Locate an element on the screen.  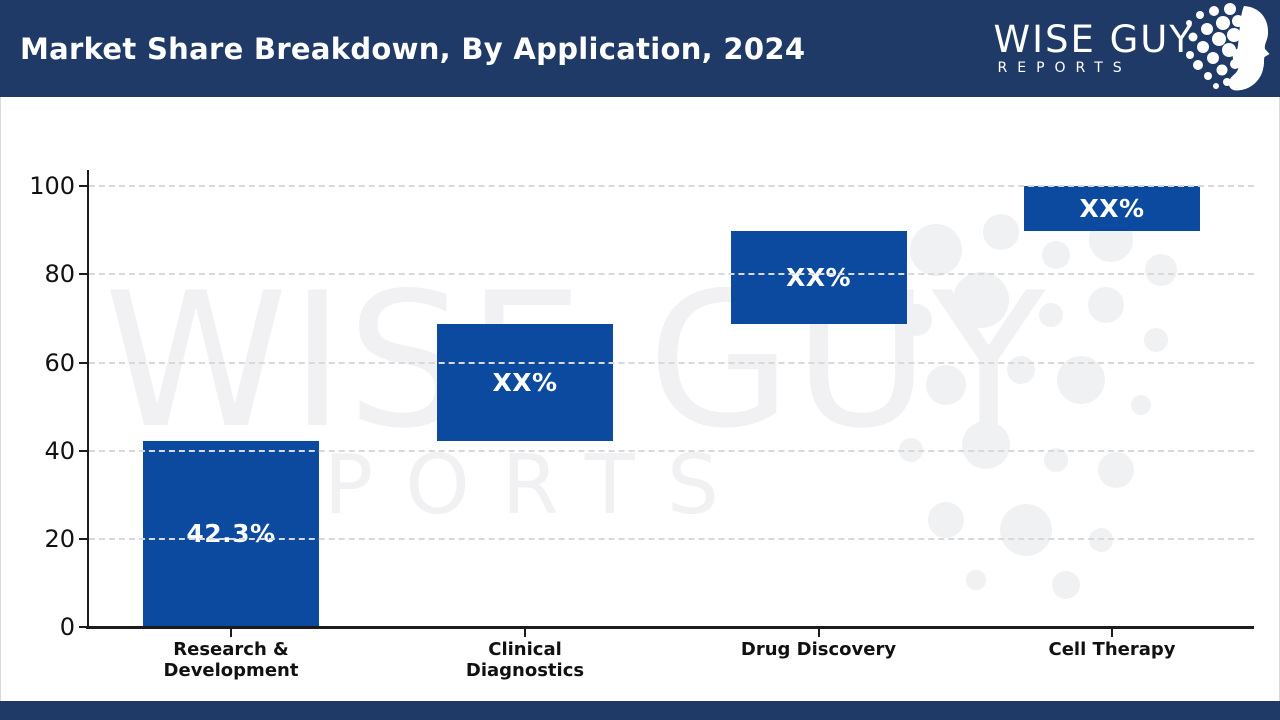
y-tick-label: 40 is located at coordinates (59, 450).